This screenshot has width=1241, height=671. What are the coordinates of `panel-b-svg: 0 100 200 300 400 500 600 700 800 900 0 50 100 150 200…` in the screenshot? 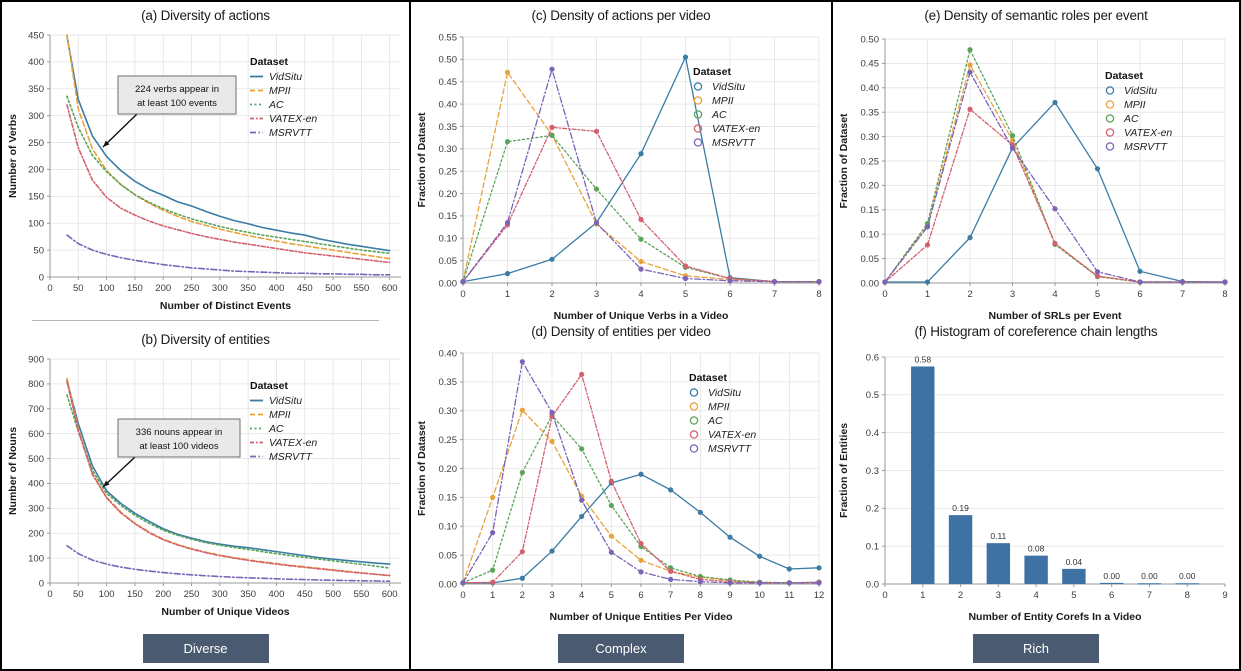 It's located at (204, 486).